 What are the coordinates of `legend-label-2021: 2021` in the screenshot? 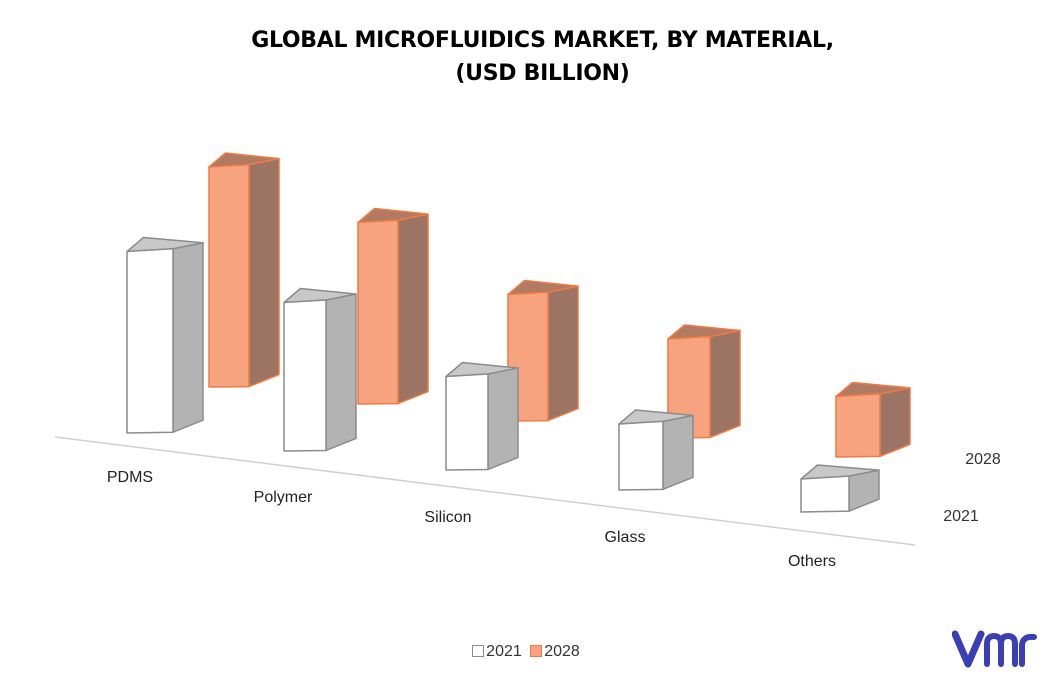 It's located at (504, 651).